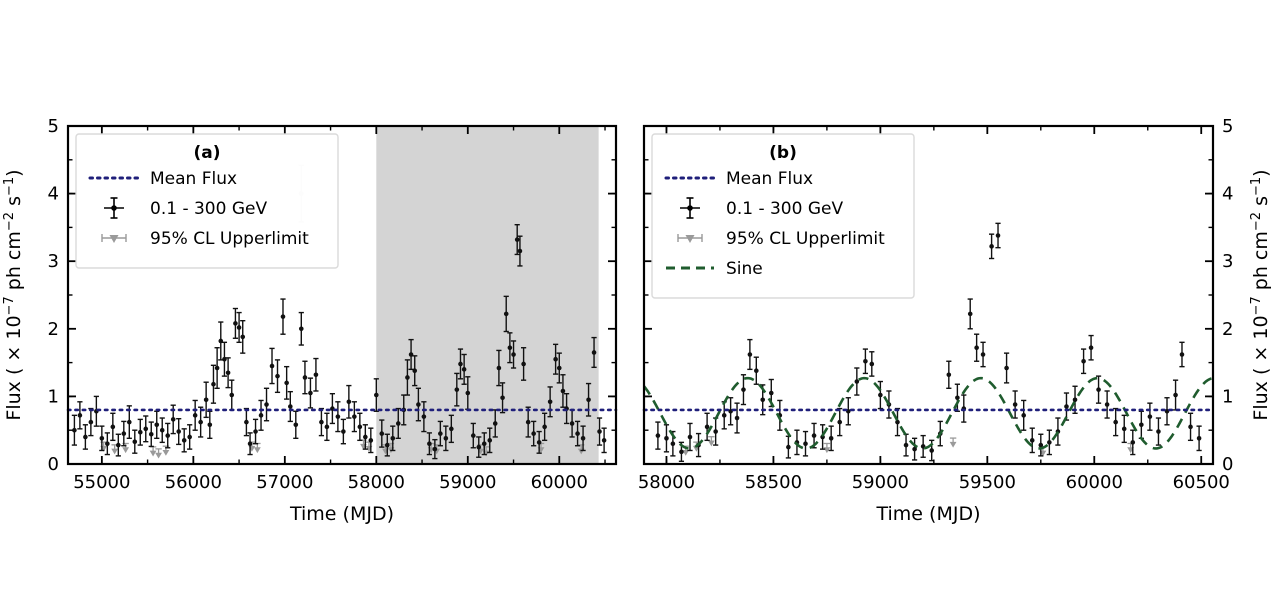 The height and width of the screenshot is (615, 1280). I want to click on upper-limit-arrow-icon, so click(158, 455).